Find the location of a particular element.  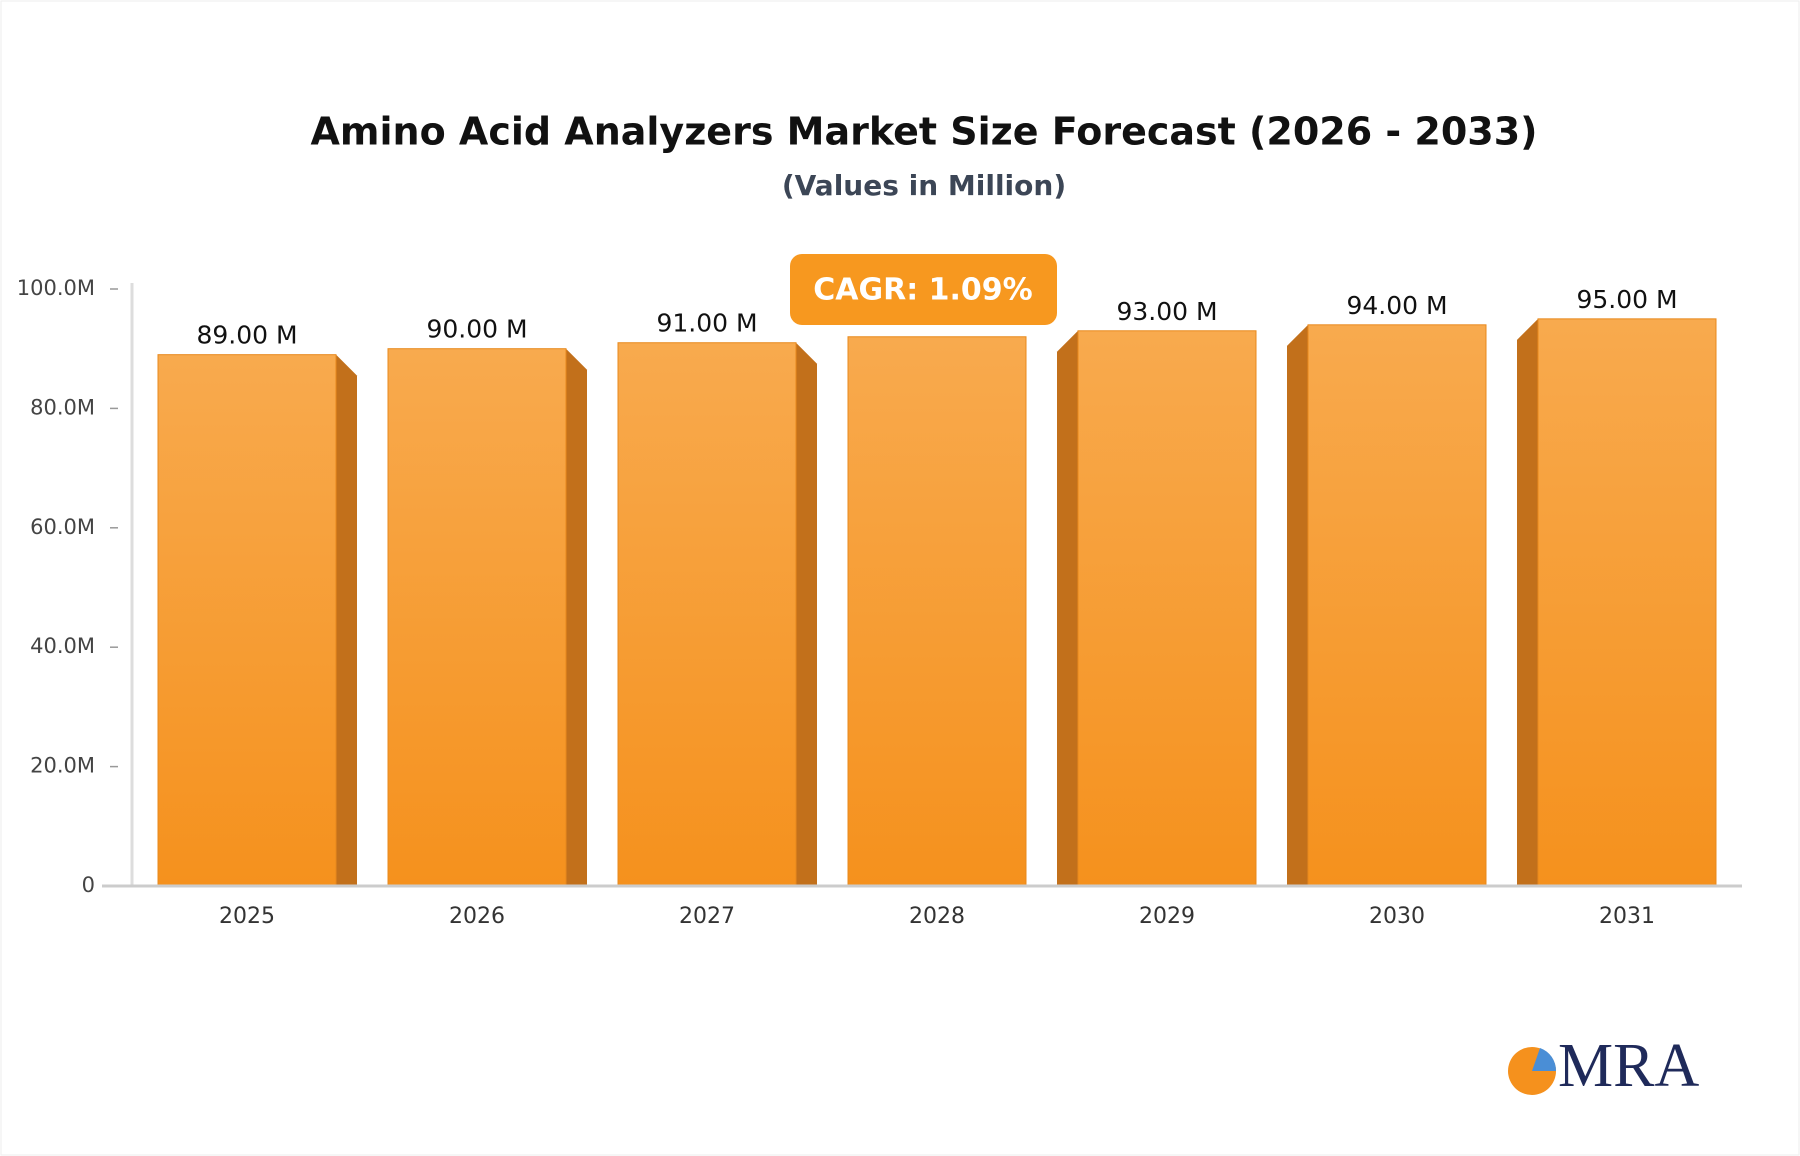

x-tick-label: 2025 is located at coordinates (247, 916).